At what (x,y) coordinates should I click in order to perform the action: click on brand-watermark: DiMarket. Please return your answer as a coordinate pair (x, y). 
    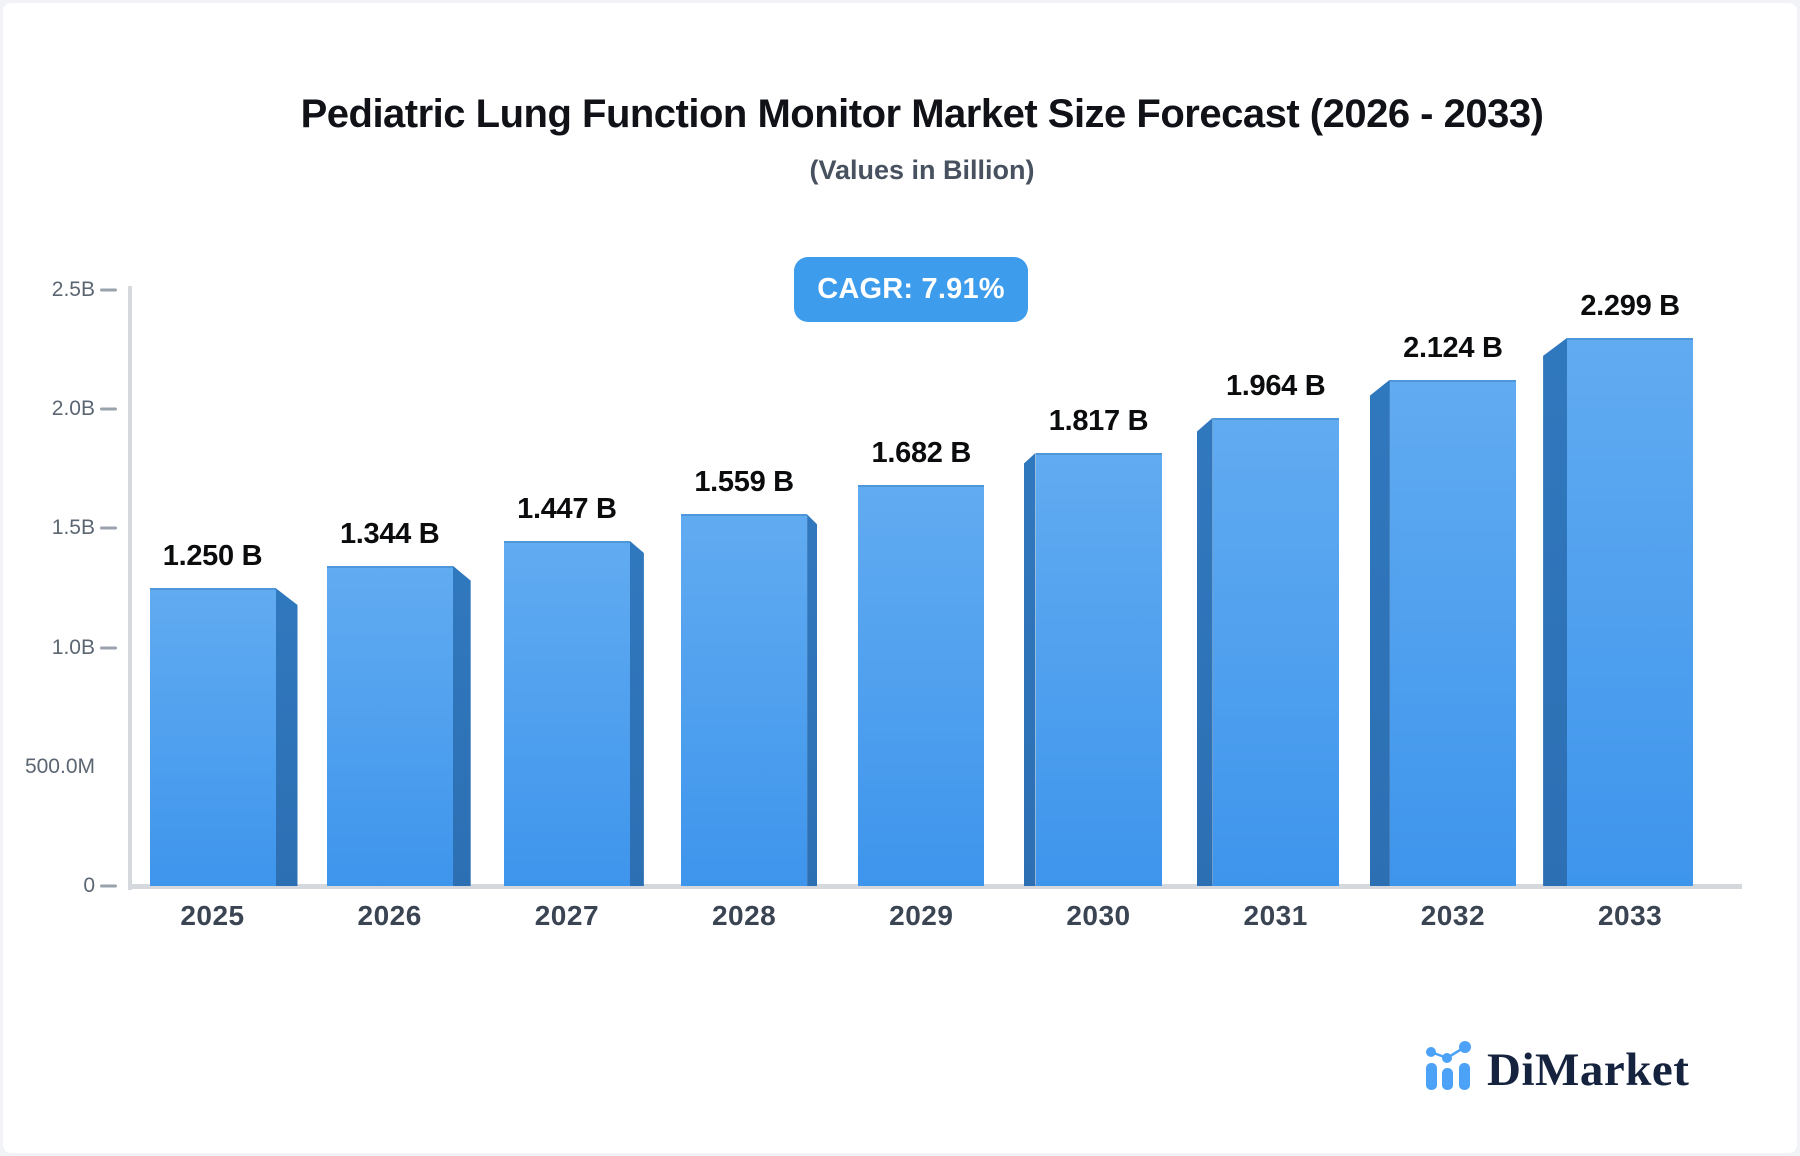
    Looking at the image, I should click on (1555, 1065).